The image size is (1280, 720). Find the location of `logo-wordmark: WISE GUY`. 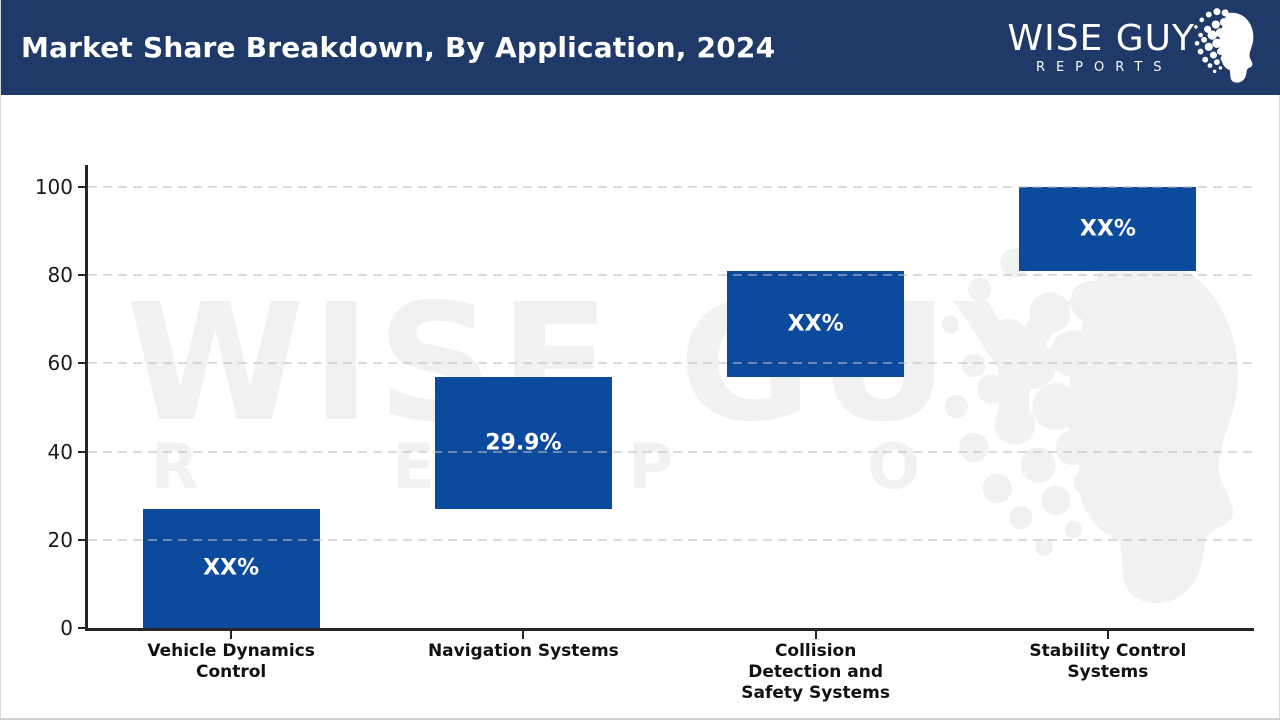

logo-wordmark: WISE GUY is located at coordinates (1101, 38).